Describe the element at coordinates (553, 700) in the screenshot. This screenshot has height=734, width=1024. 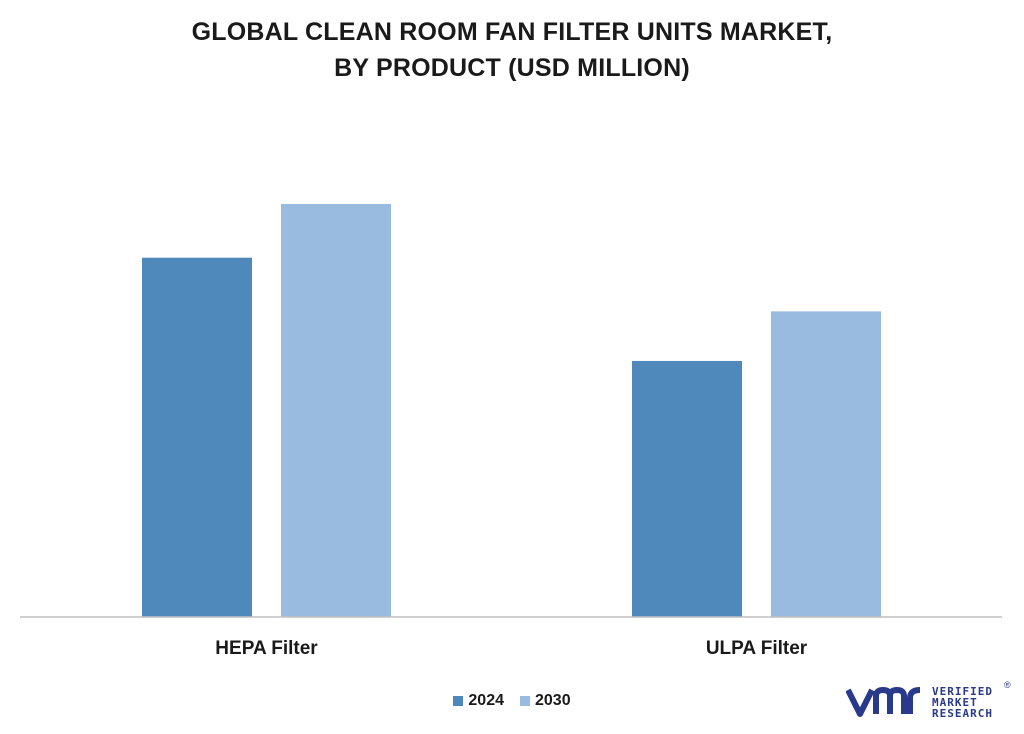
I see `legend-label-2030: 2030` at that location.